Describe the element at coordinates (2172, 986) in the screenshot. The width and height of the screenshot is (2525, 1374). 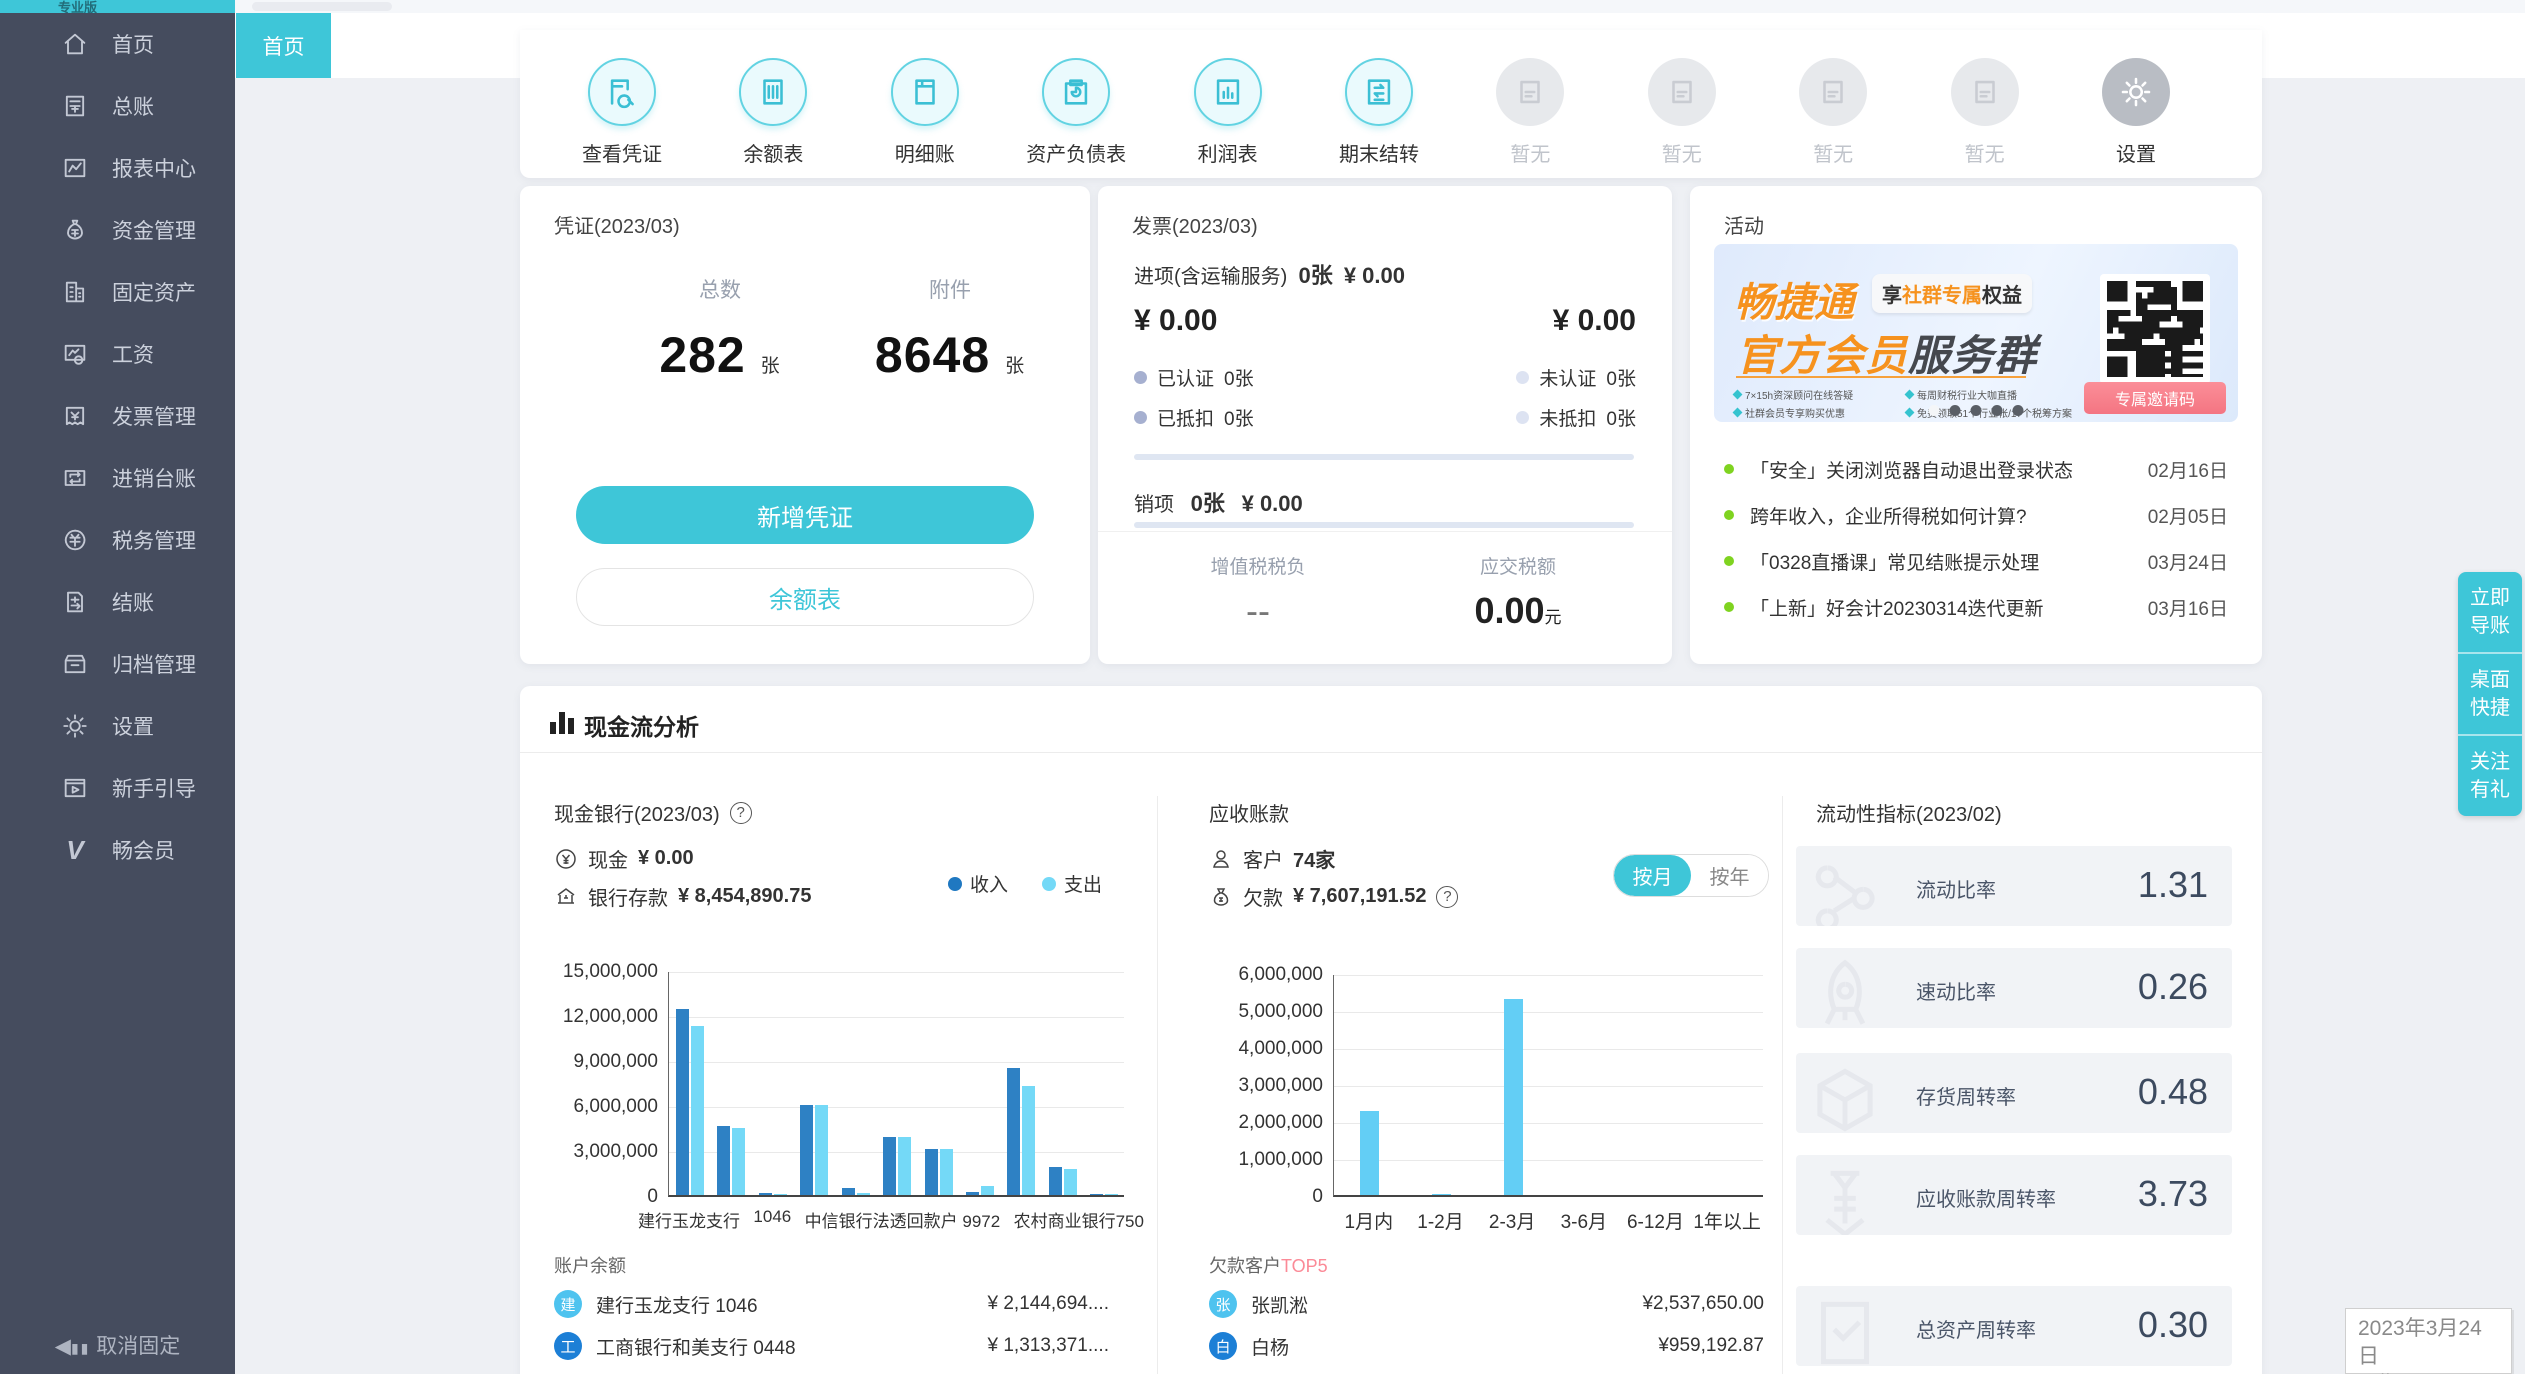
I see `metric-value: 0.26` at that location.